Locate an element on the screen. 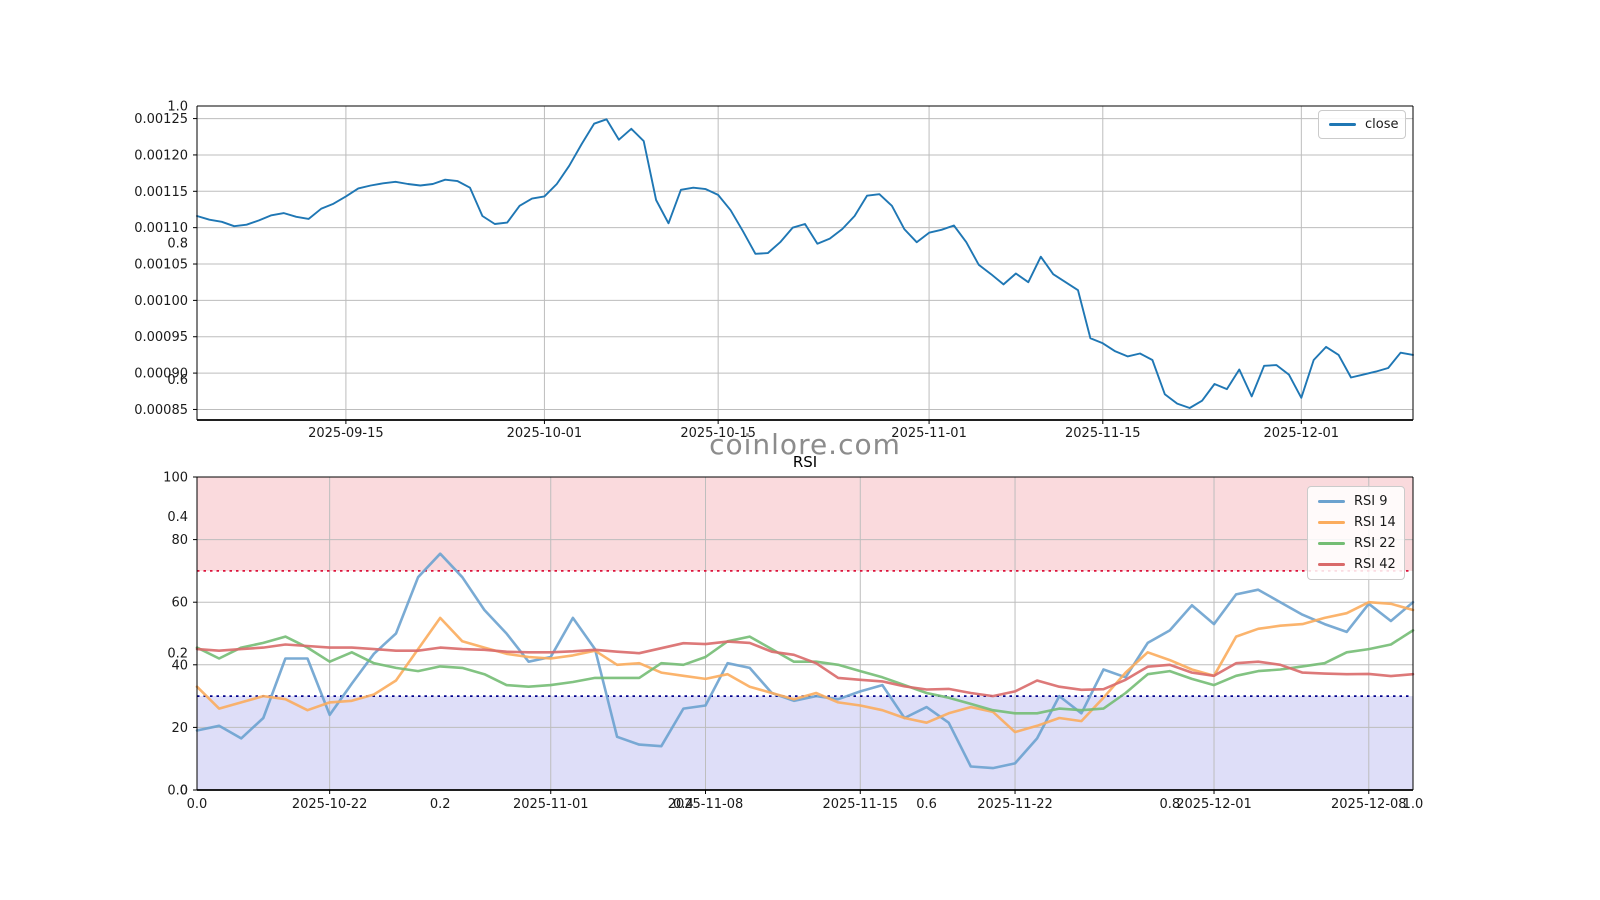 The height and width of the screenshot is (900, 1600). svg-text: 2025-10-15 is located at coordinates (718, 433).